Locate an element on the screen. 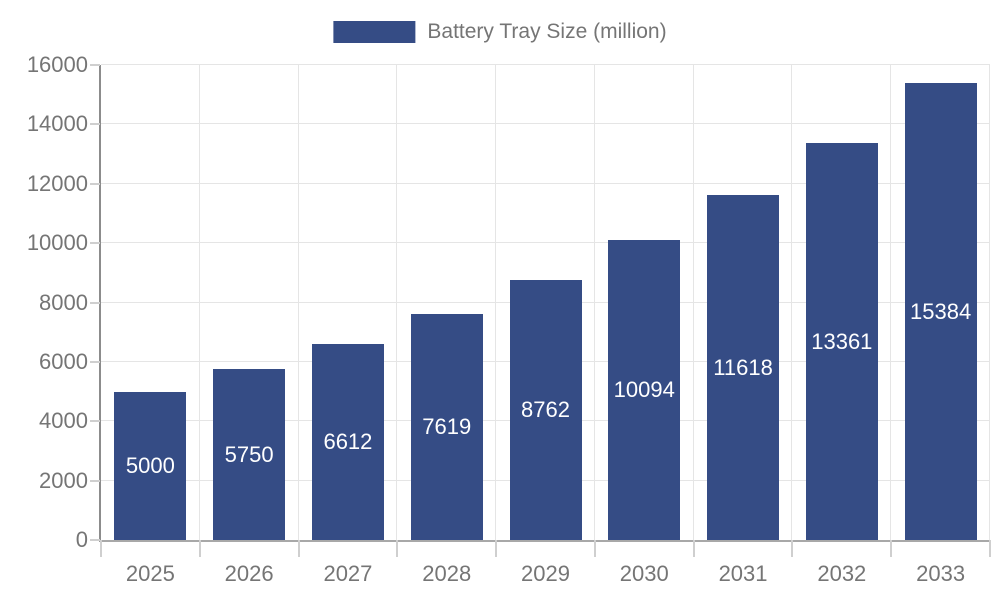  bar-value-label: 13361 is located at coordinates (842, 341).